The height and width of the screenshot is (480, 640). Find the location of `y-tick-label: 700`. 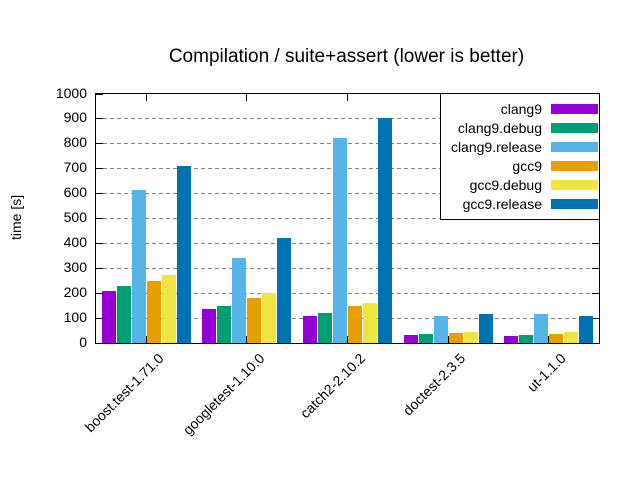

y-tick-label: 700 is located at coordinates (75, 167).